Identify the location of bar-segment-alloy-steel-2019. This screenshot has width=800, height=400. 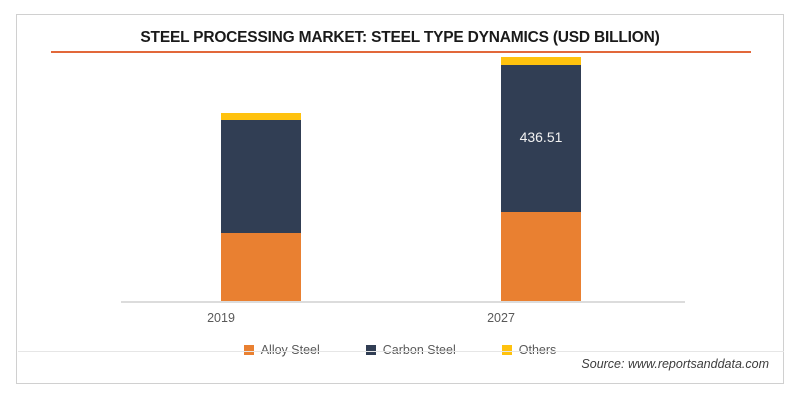
(261, 266).